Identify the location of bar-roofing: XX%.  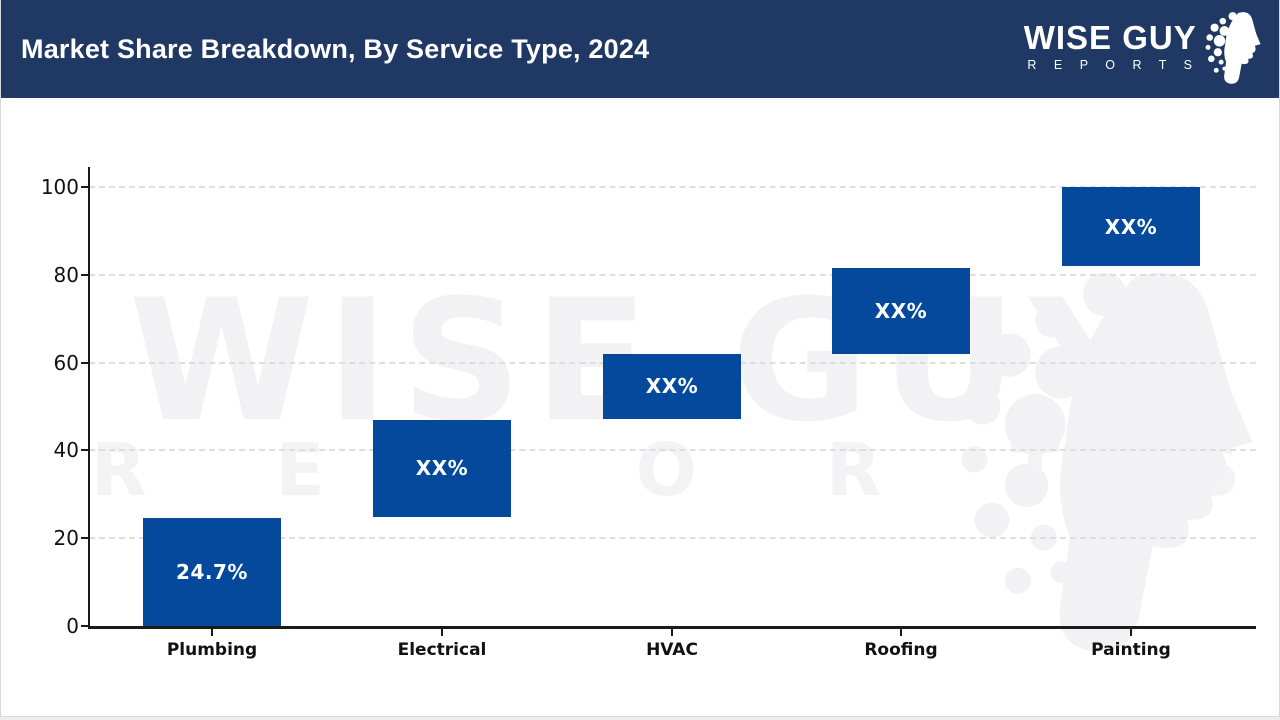
(901, 310).